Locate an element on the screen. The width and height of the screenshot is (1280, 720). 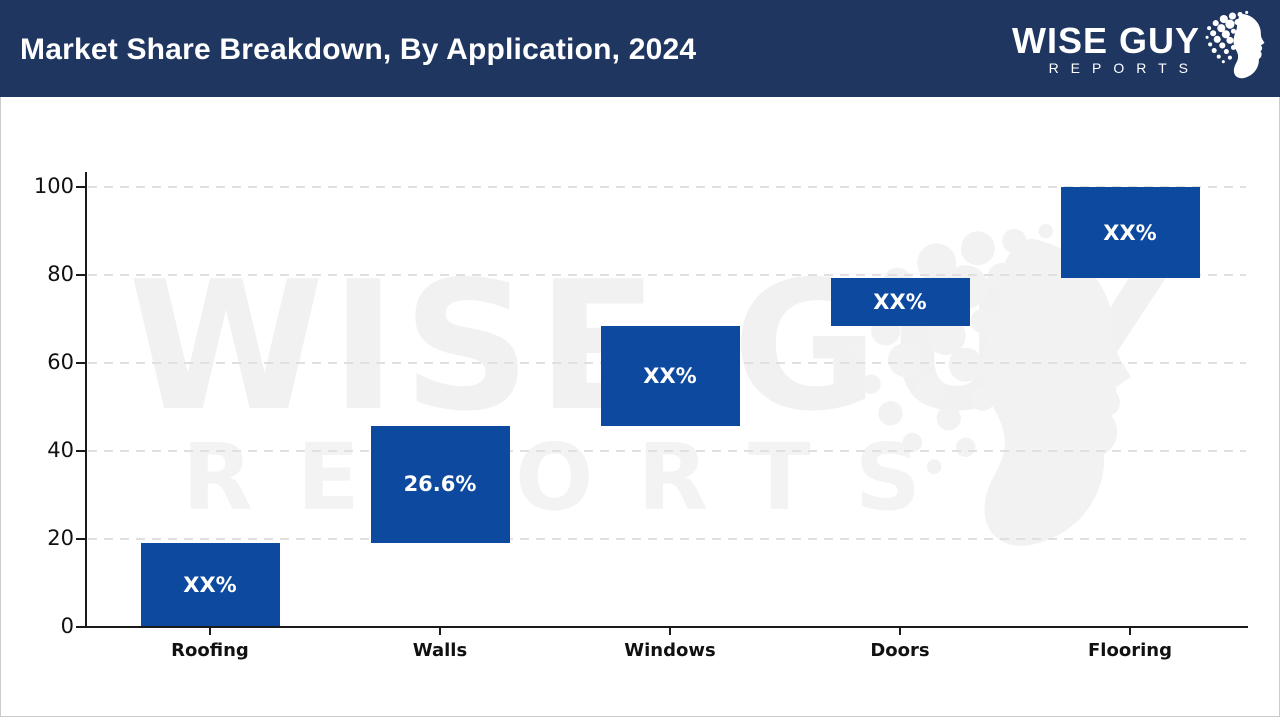
logo-brand-subtitle: REPORTS is located at coordinates (1124, 68).